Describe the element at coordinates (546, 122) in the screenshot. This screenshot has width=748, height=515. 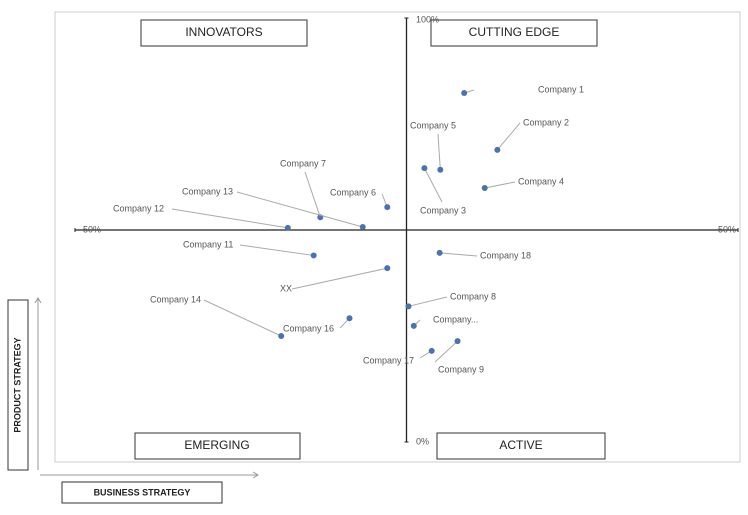
I see `point-label: Company 2` at that location.